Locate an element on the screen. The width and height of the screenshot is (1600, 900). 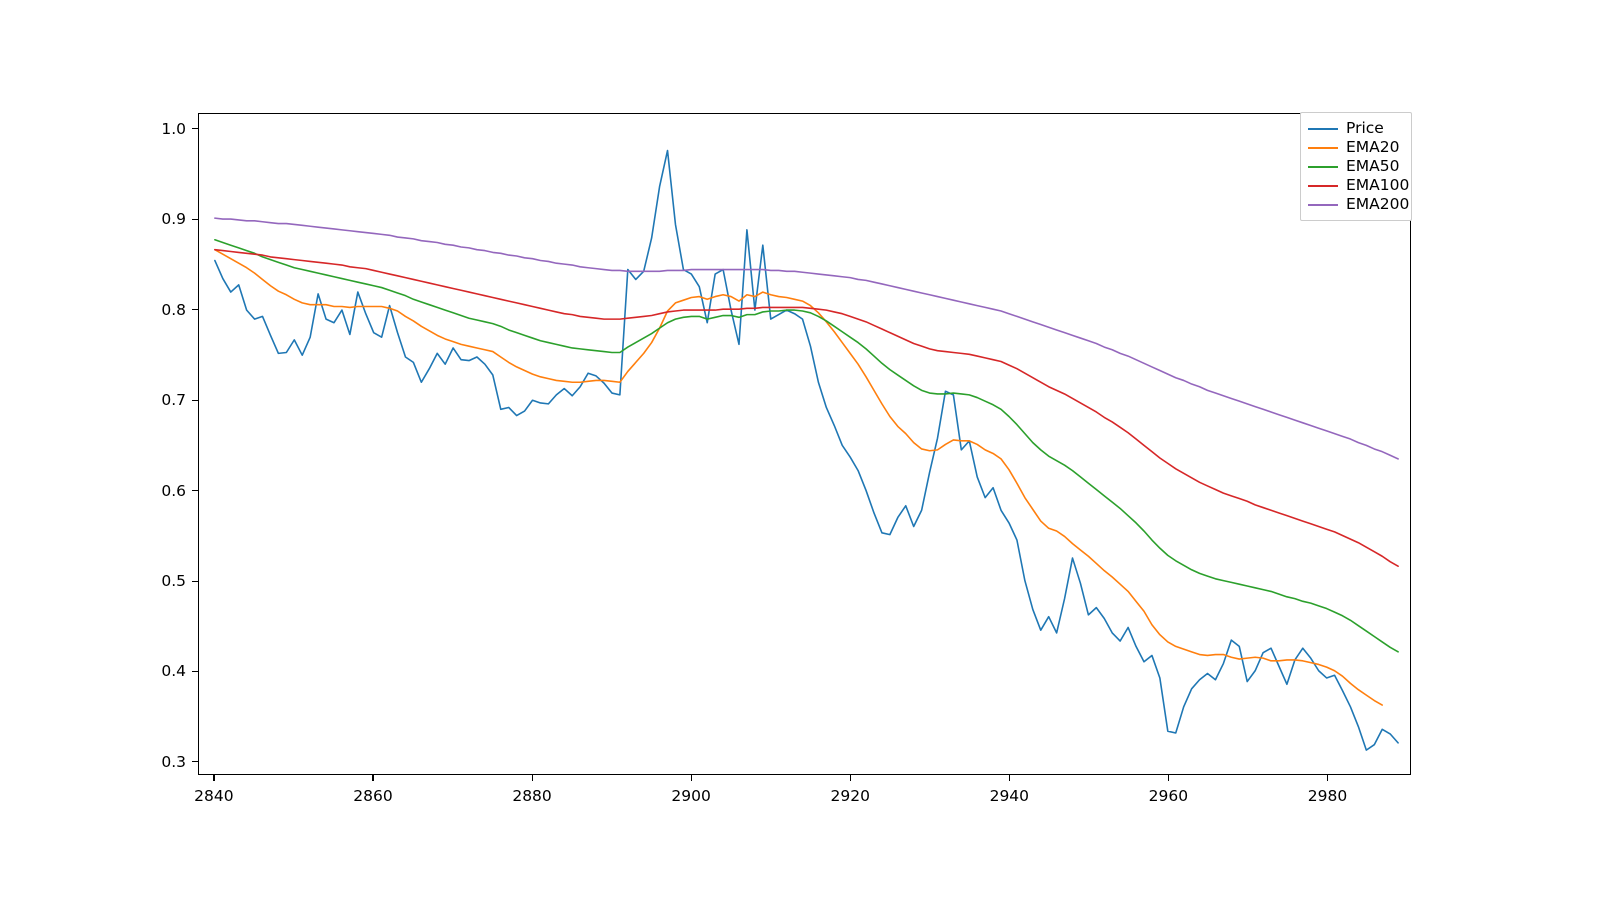
y-tick-label: 0.6 is located at coordinates (173, 490).